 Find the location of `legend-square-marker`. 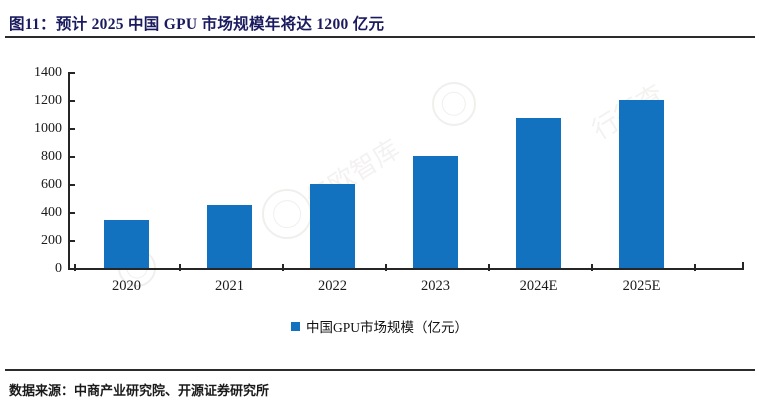

legend-square-marker is located at coordinates (295, 326).